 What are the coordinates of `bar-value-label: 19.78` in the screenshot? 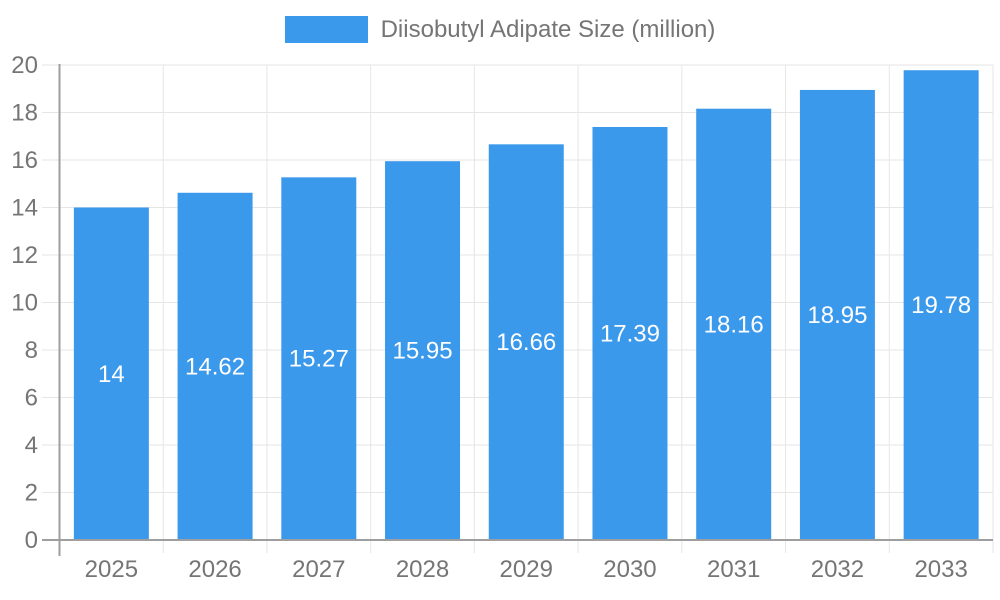 It's located at (941, 305).